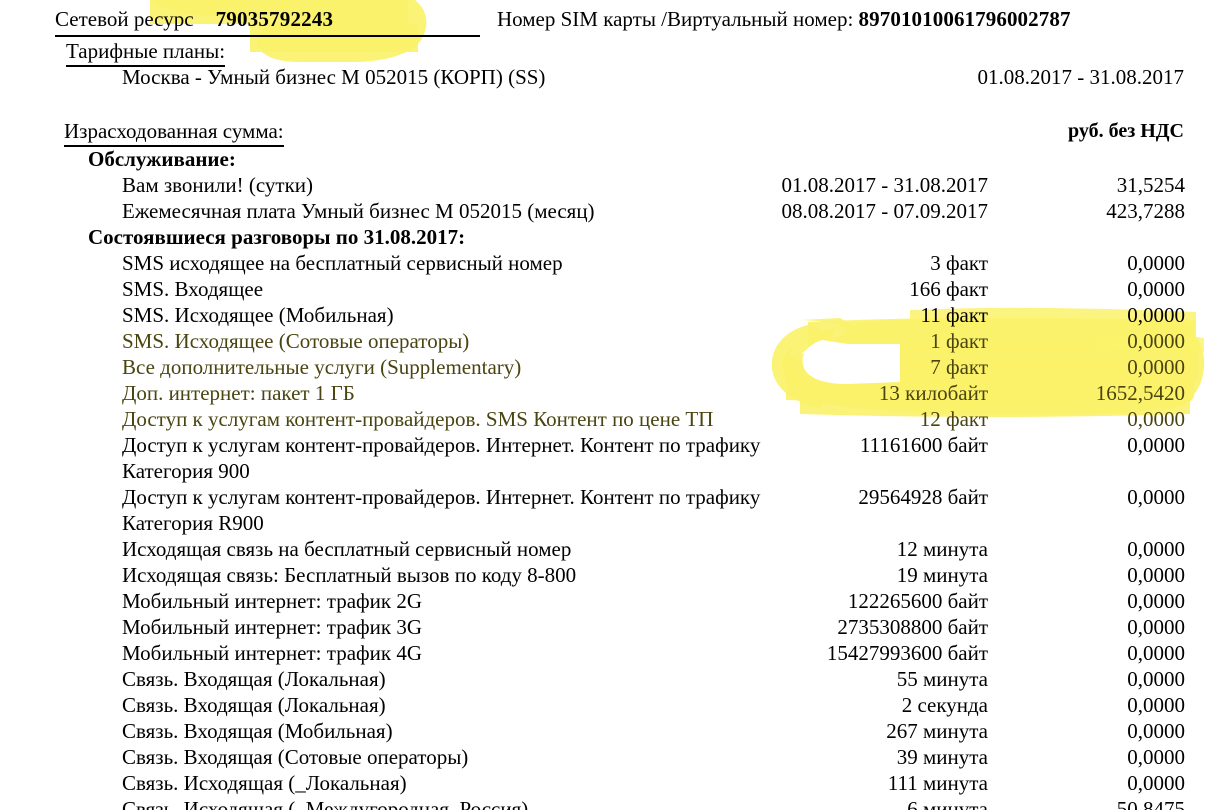 The image size is (1210, 810). What do you see at coordinates (959, 341) in the screenshot?
I see `row-quantity: 1 факт` at bounding box center [959, 341].